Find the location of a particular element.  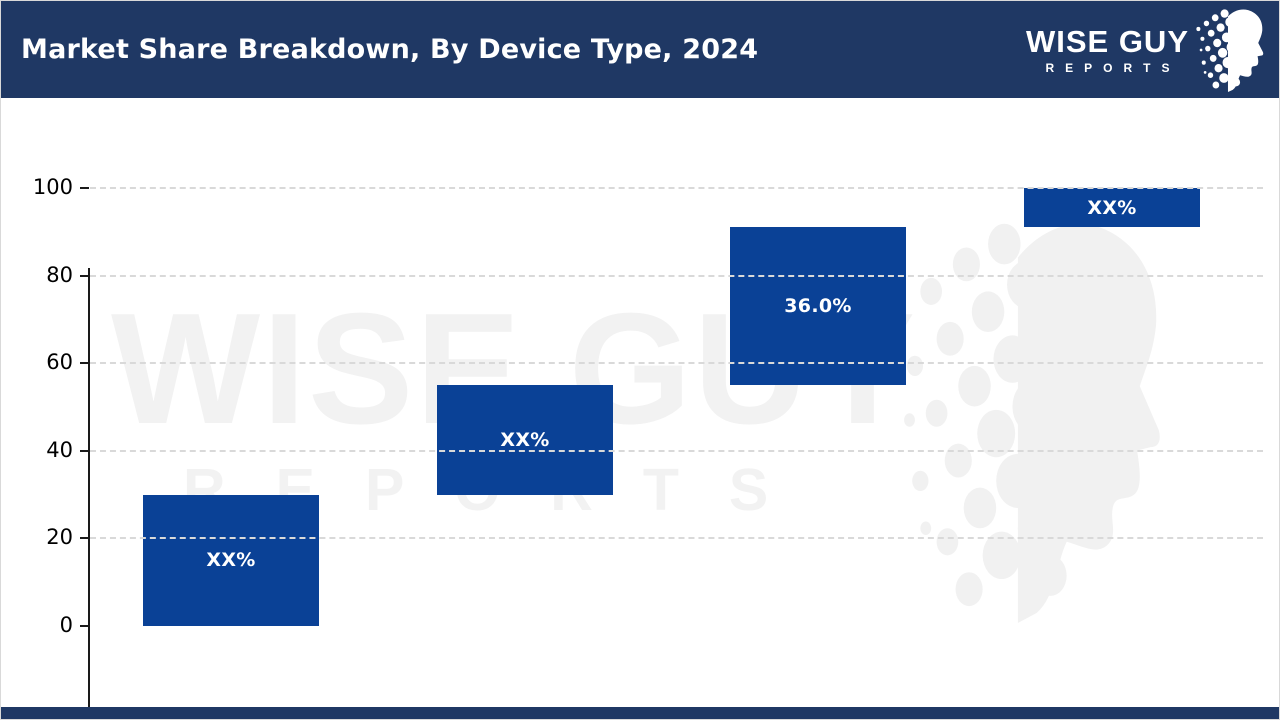

y-axis-tick-label: 0 is located at coordinates (66, 625).